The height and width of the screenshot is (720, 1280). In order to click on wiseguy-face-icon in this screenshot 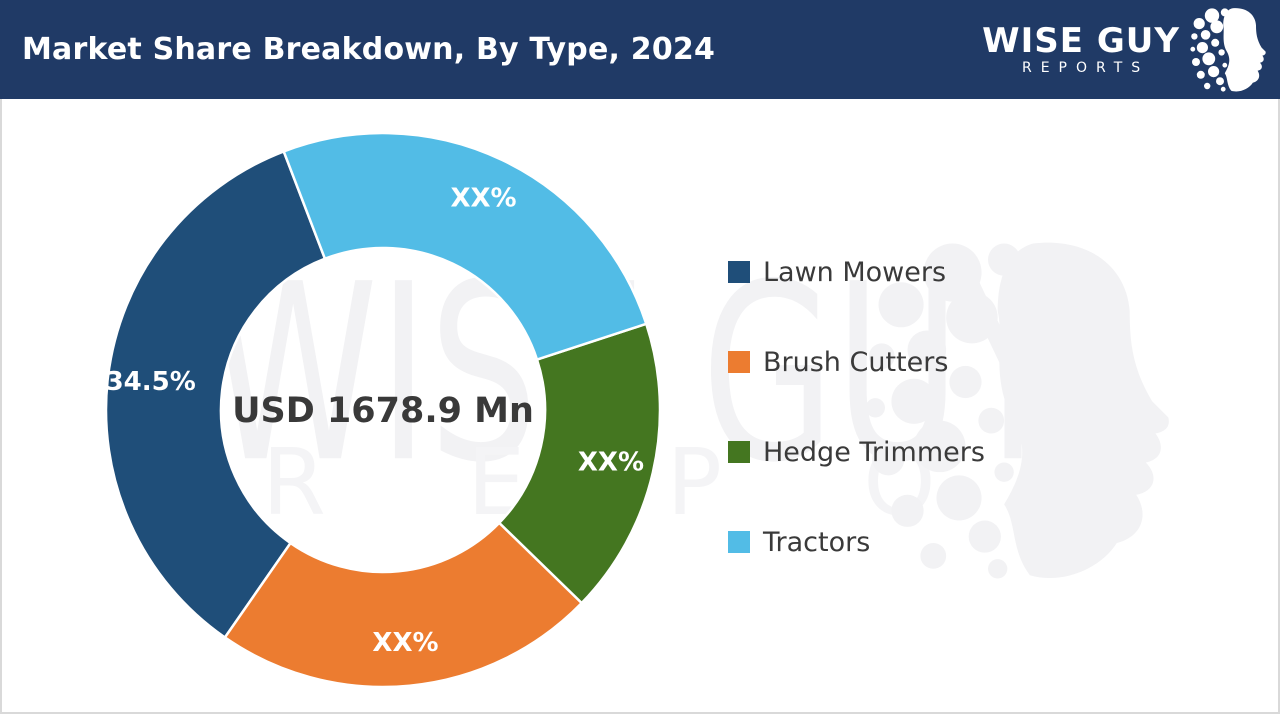, I will do `click(1228, 50)`.